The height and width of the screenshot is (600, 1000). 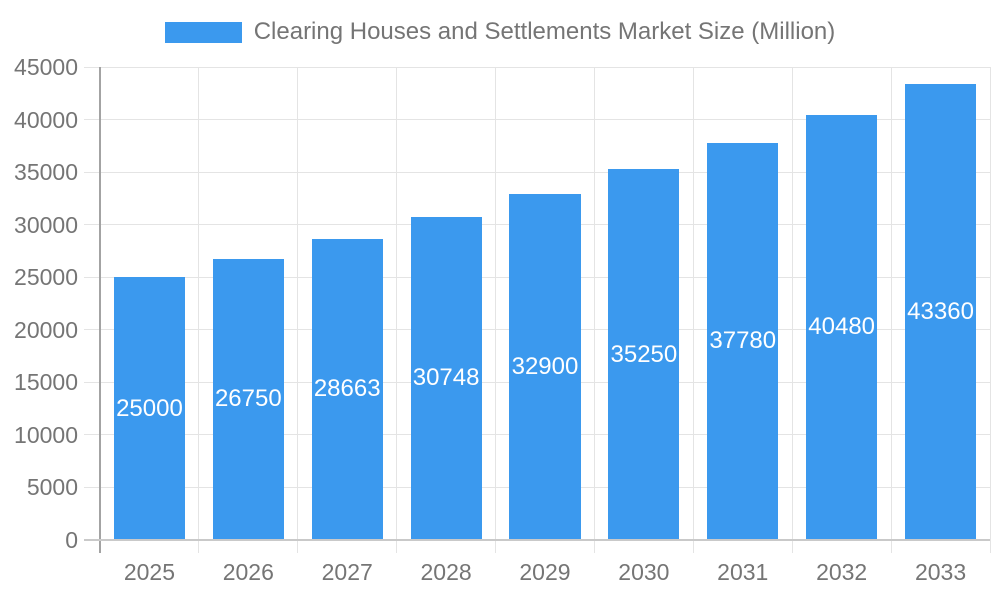 I want to click on y-tick-label: 0, so click(x=71, y=540).